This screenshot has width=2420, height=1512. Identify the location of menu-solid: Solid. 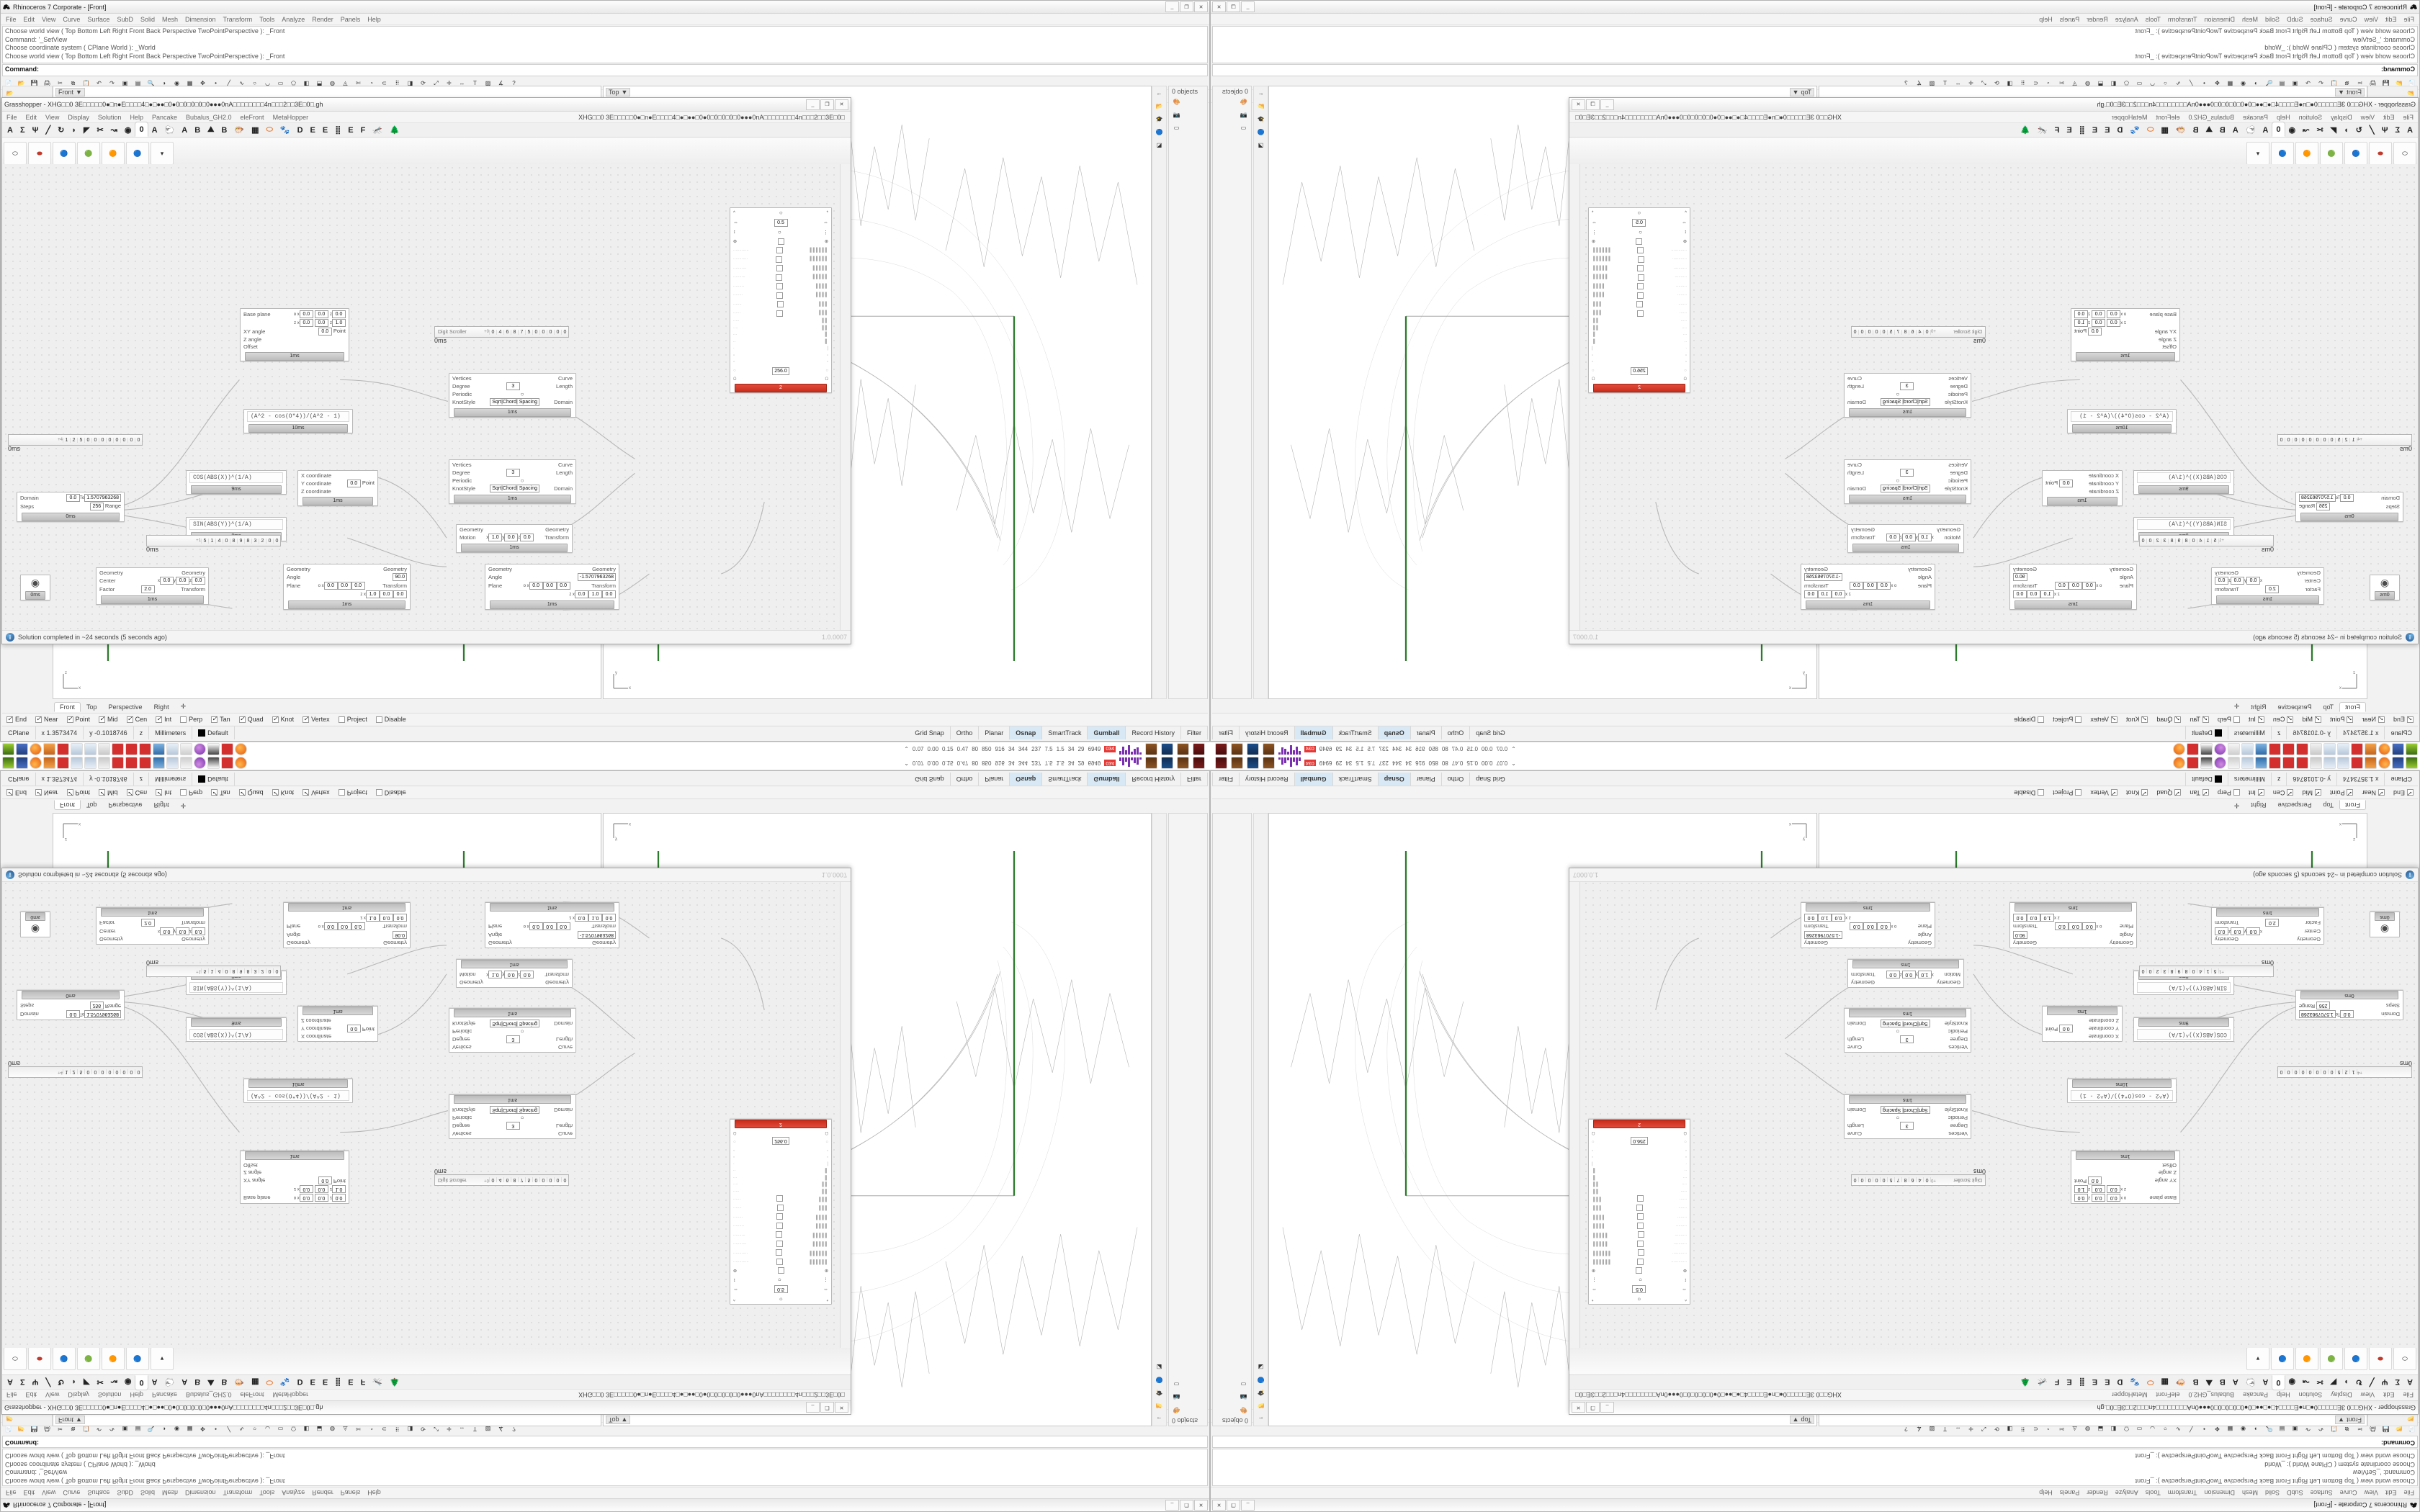
(2272, 19).